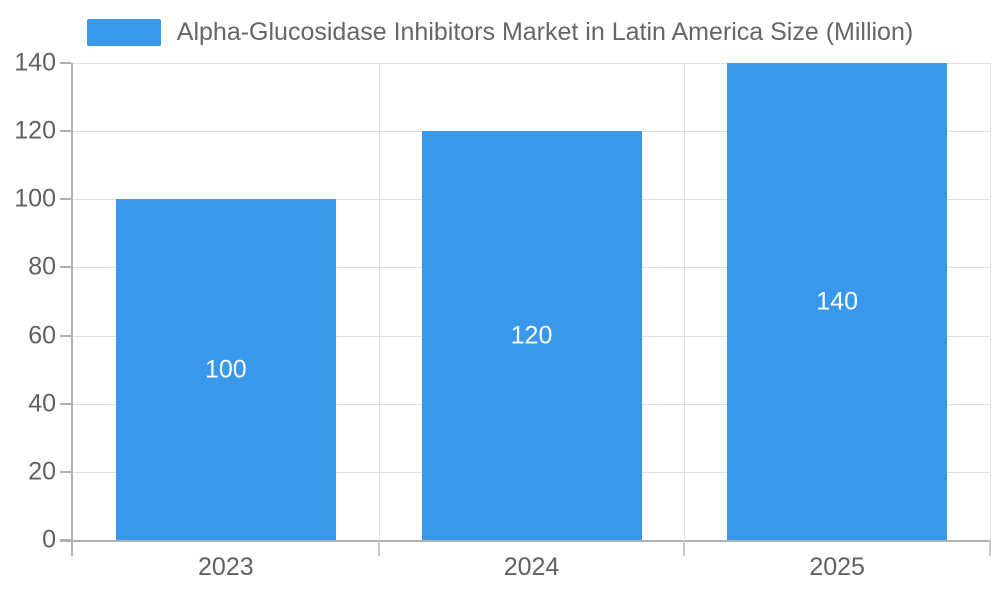  I want to click on y-axis-tick-label: 140, so click(35, 62).